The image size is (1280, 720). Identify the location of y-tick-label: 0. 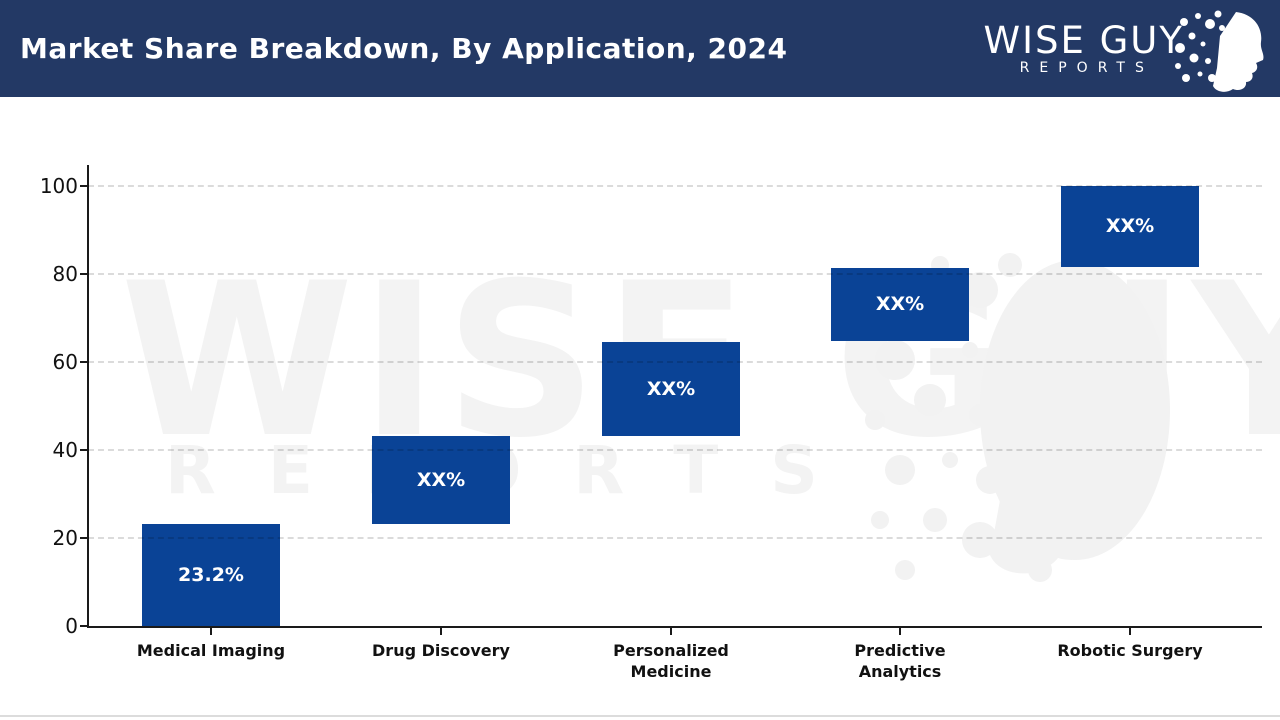
(71, 626).